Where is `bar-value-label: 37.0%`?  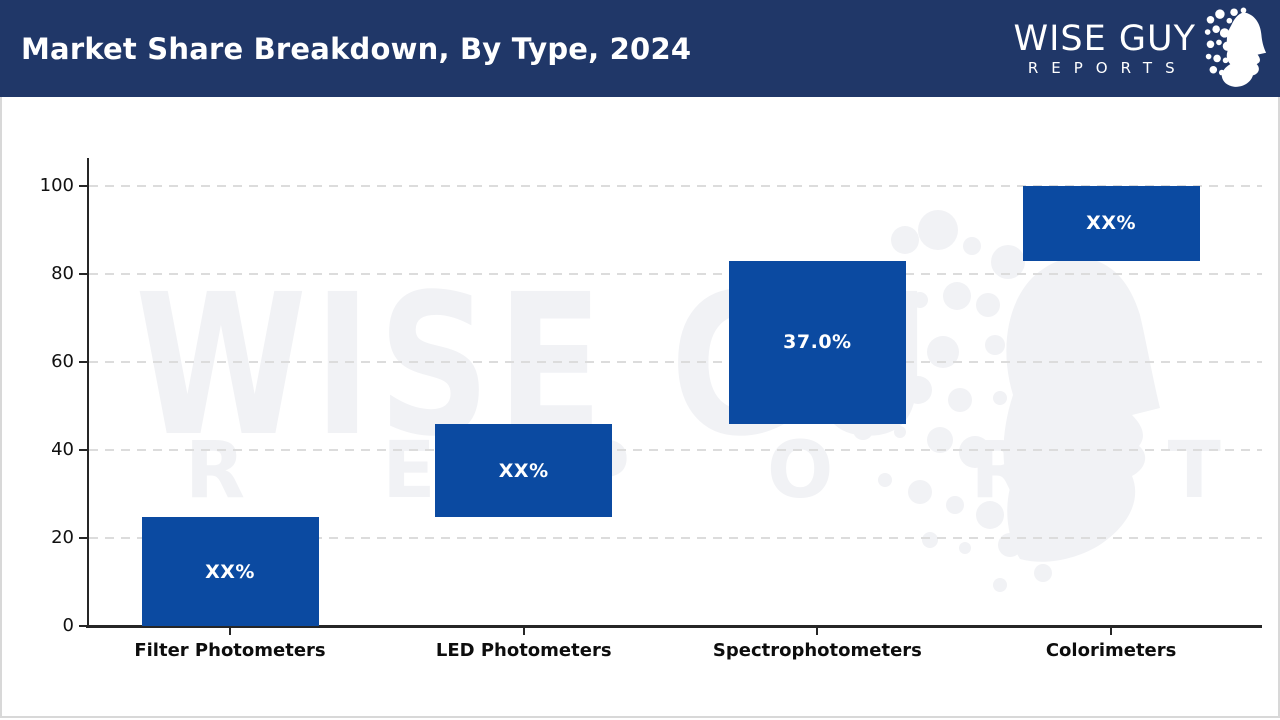
bar-value-label: 37.0% is located at coordinates (817, 342).